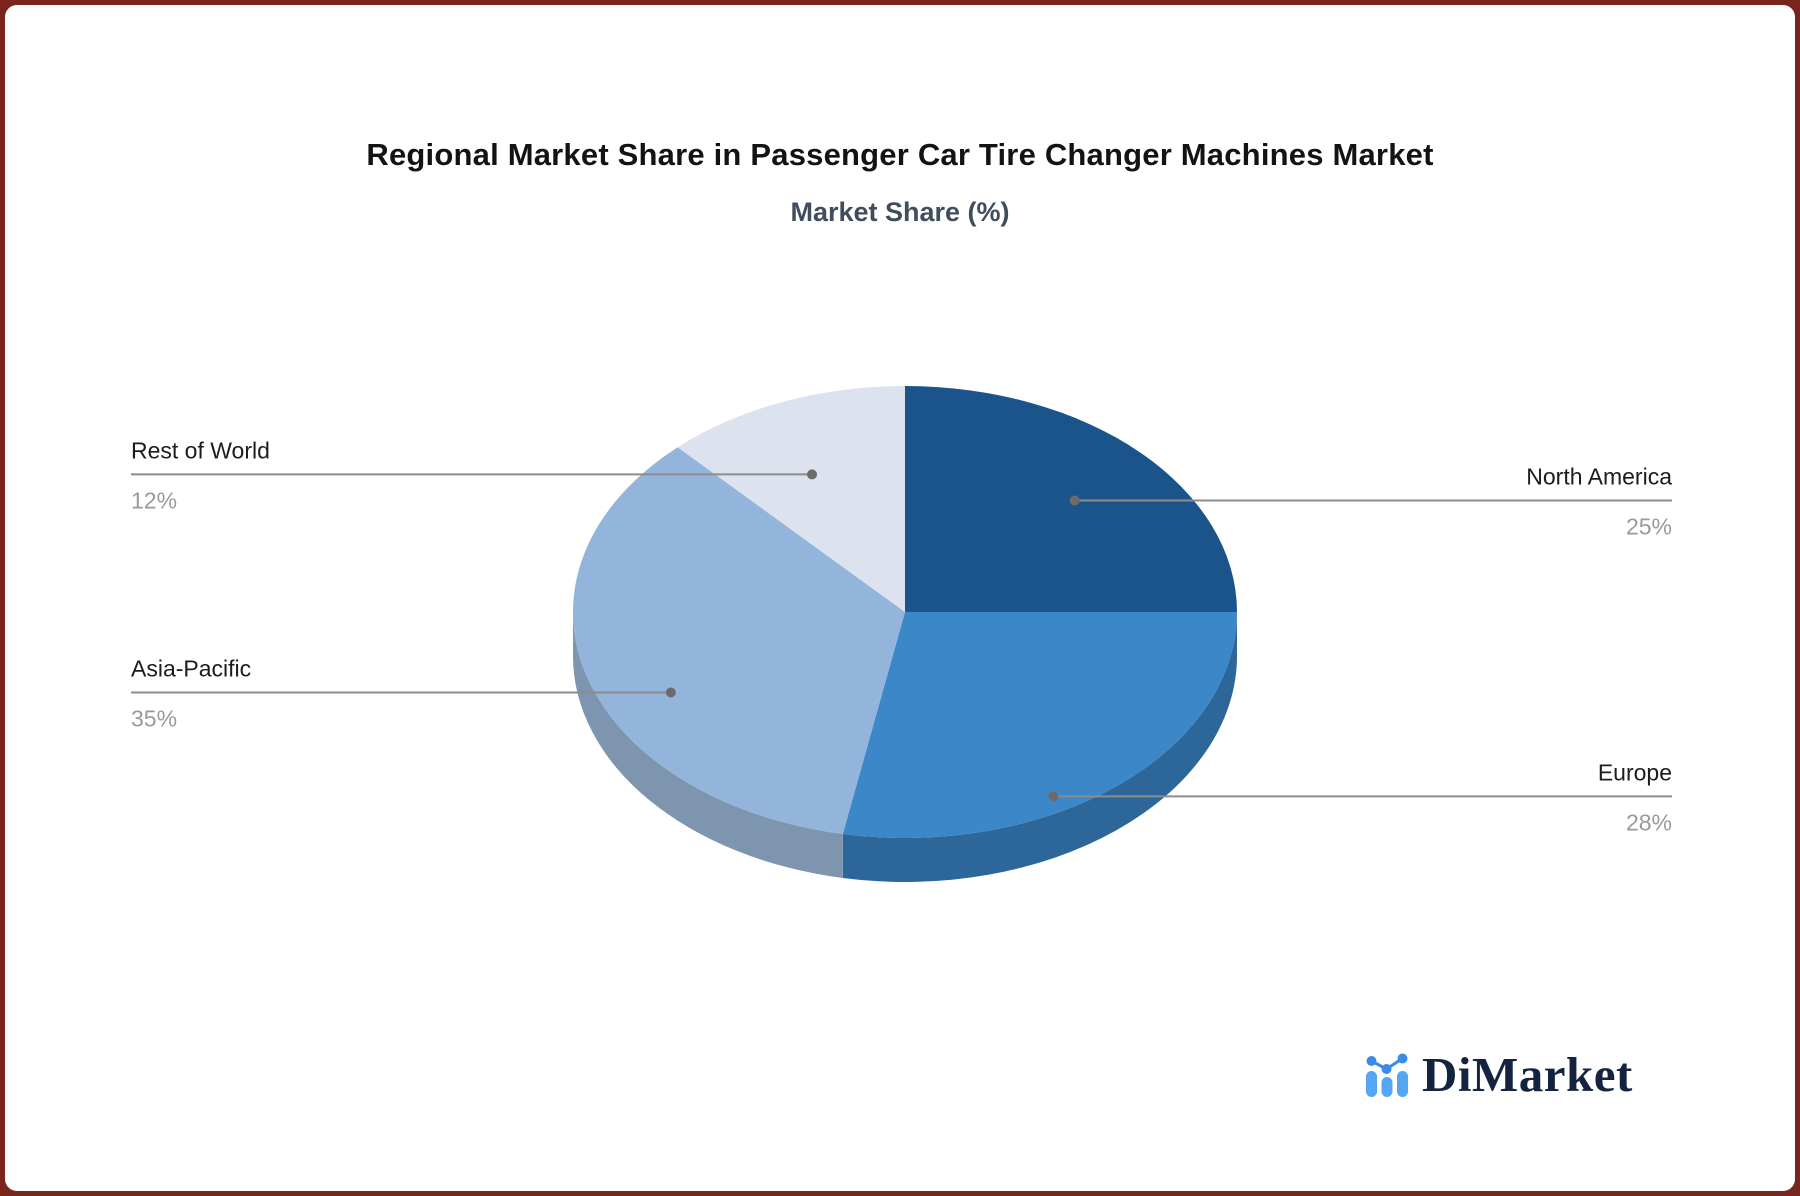 The image size is (1800, 1196). What do you see at coordinates (1649, 527) in the screenshot?
I see `slice-value-north-america: 25%` at bounding box center [1649, 527].